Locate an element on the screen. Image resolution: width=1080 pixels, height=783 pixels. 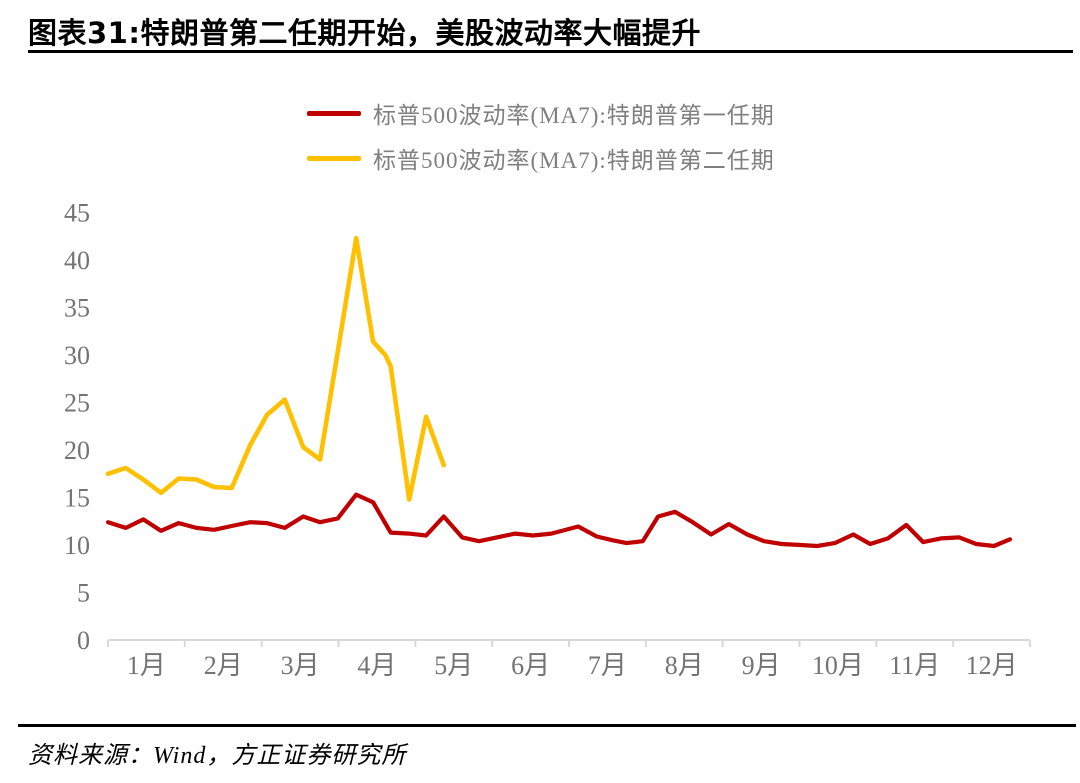
legend-item-second-term: 标普500波动率(MA7):特朗普第二任期 is located at coordinates (541, 158).